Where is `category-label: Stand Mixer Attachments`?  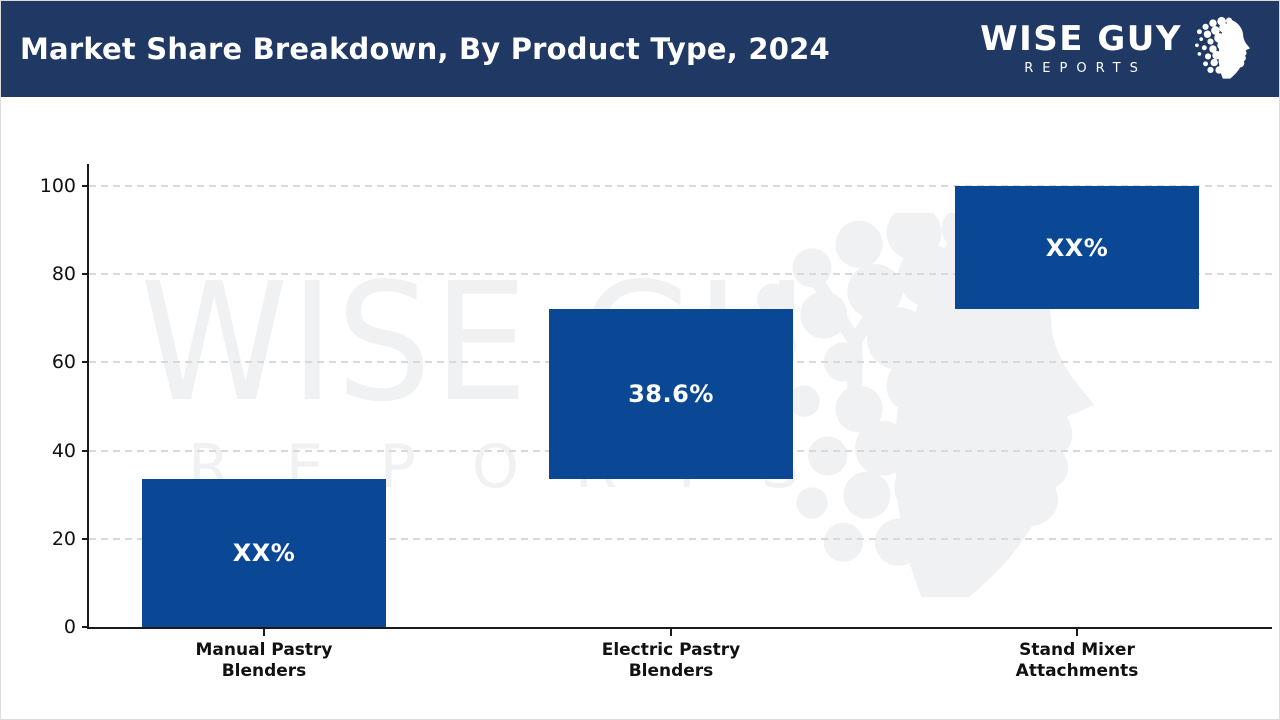 category-label: Stand Mixer Attachments is located at coordinates (1077, 661).